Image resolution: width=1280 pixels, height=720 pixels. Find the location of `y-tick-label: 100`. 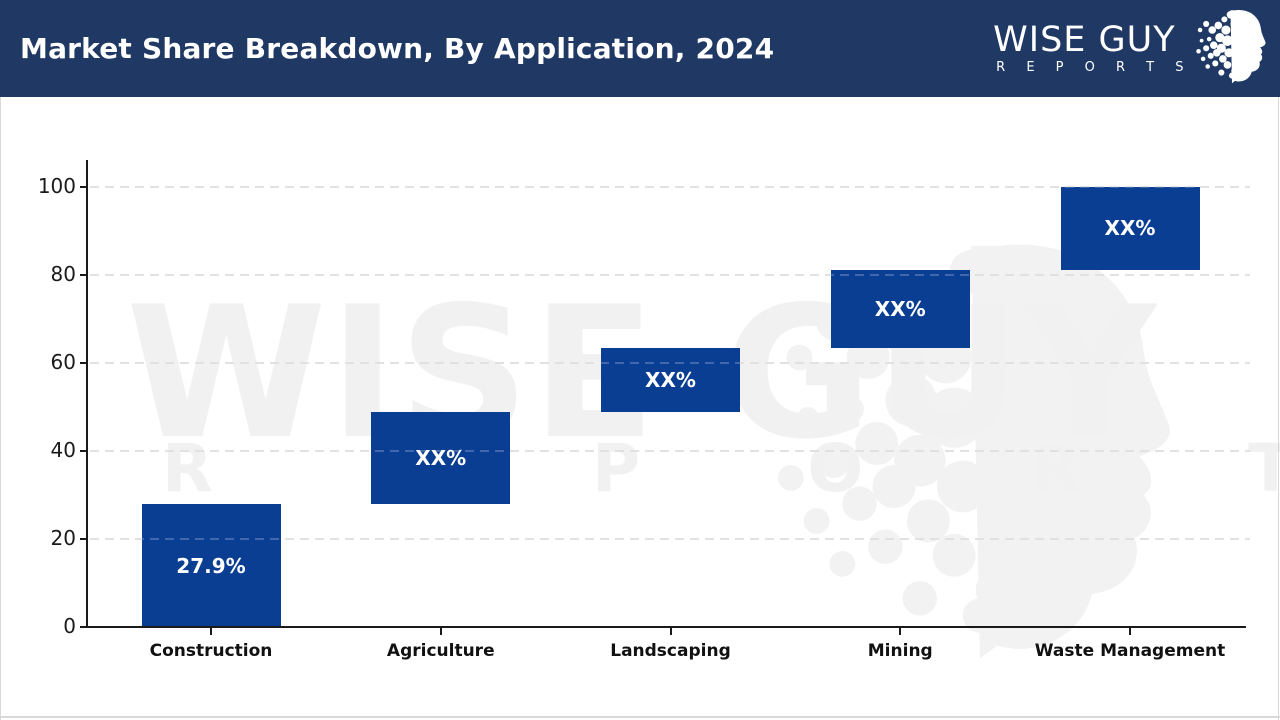

y-tick-label: 100 is located at coordinates (56, 186).